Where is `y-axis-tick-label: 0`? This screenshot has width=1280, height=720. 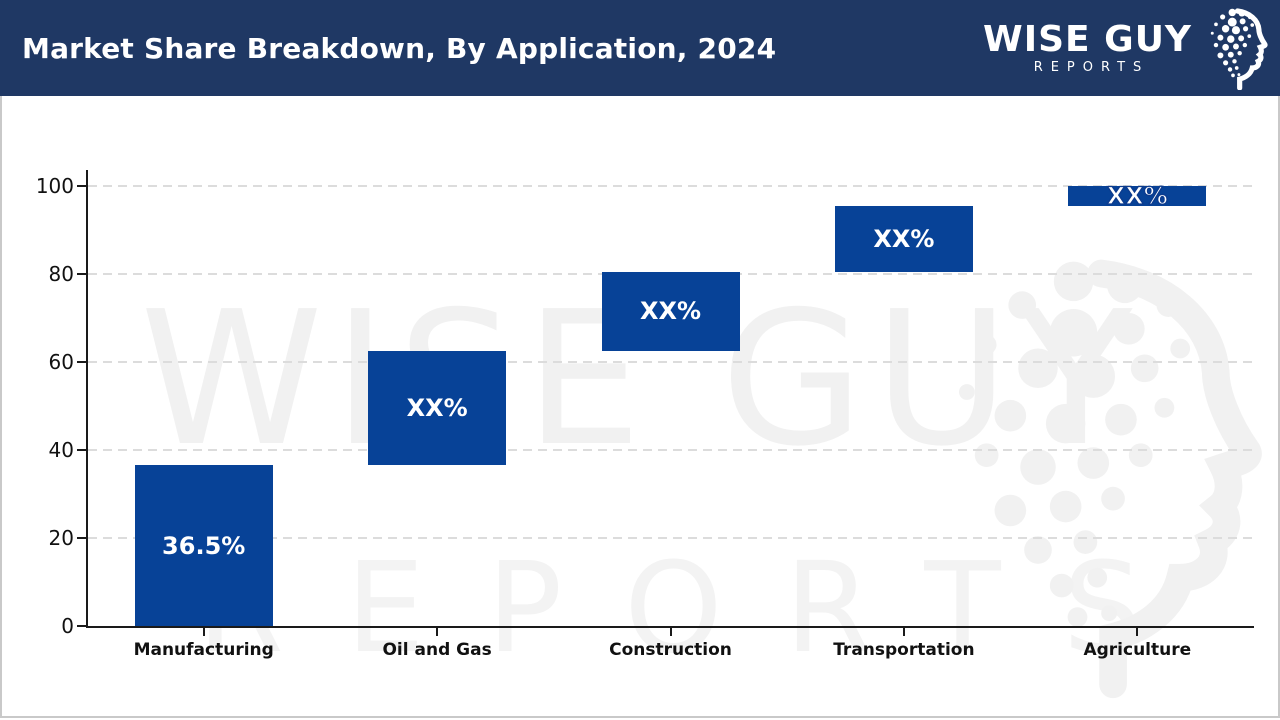
y-axis-tick-label: 0 is located at coordinates (67, 626).